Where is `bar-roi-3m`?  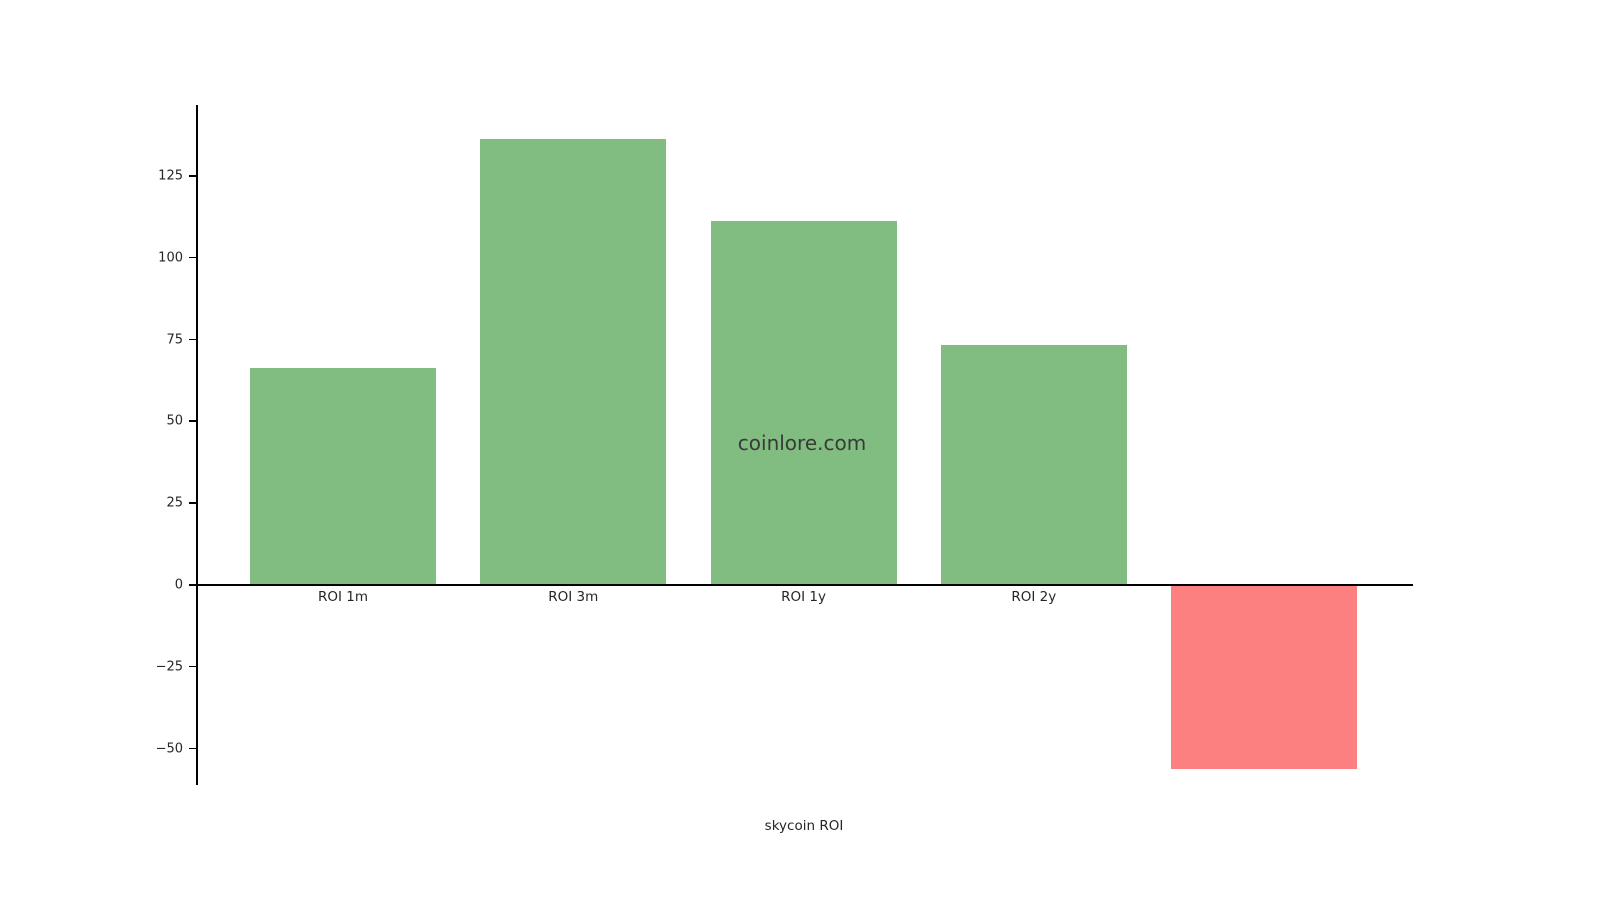 bar-roi-3m is located at coordinates (573, 361).